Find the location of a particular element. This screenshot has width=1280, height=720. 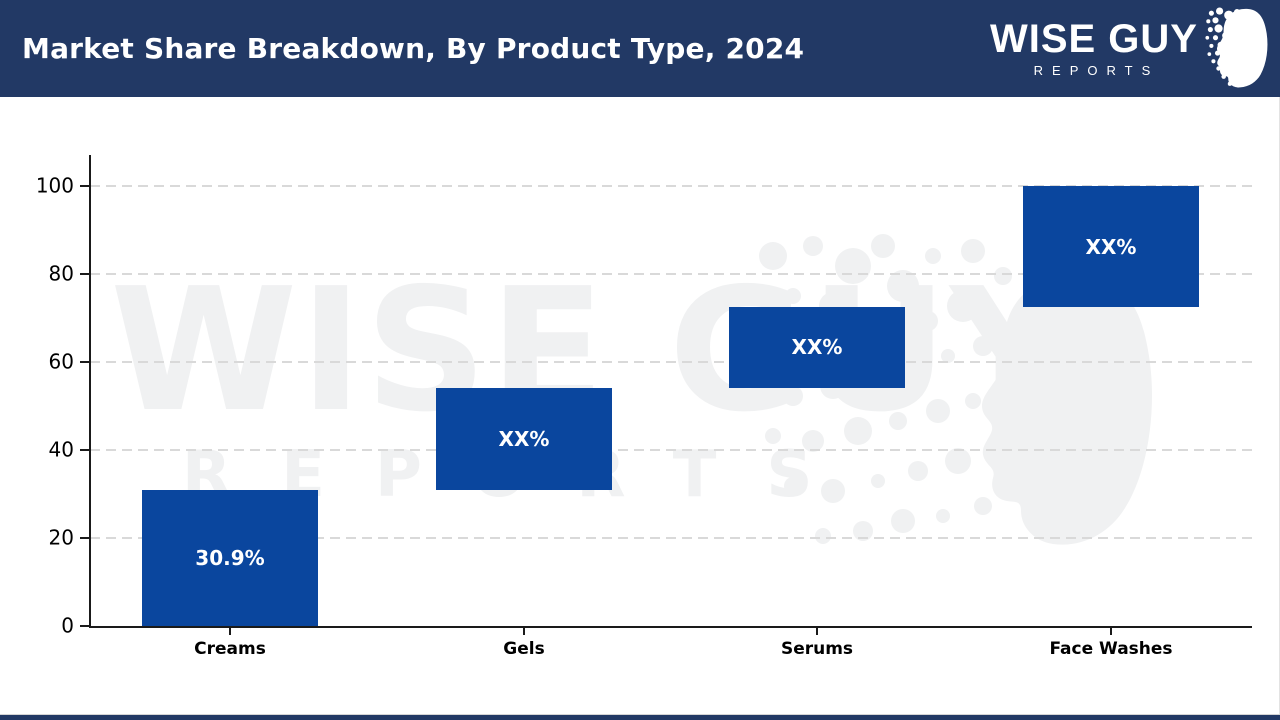

x-tick-label-serums: Serums is located at coordinates (817, 649).